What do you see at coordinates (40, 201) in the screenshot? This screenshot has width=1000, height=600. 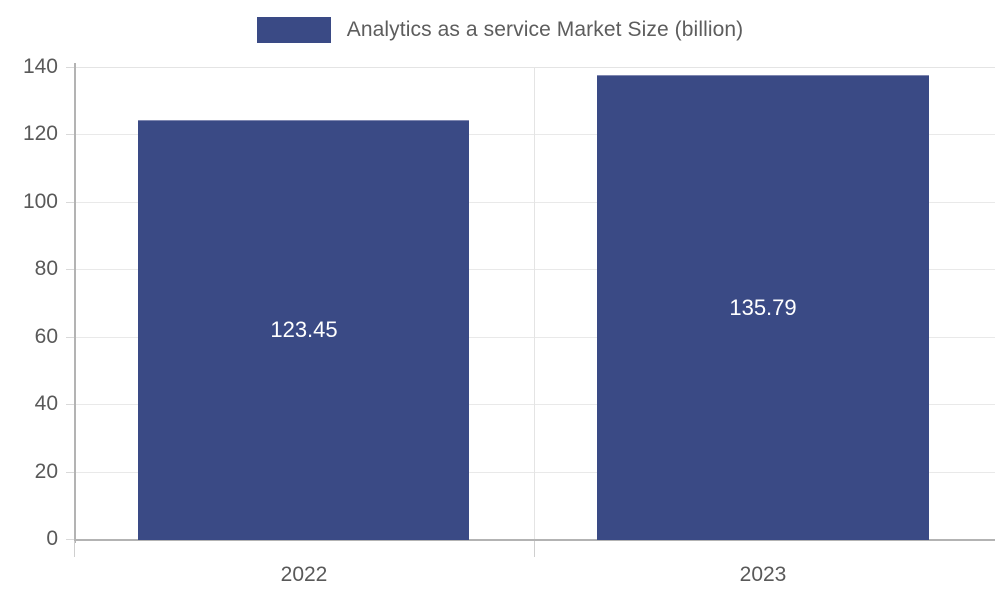 I see `y-tick-label-100: 100` at bounding box center [40, 201].